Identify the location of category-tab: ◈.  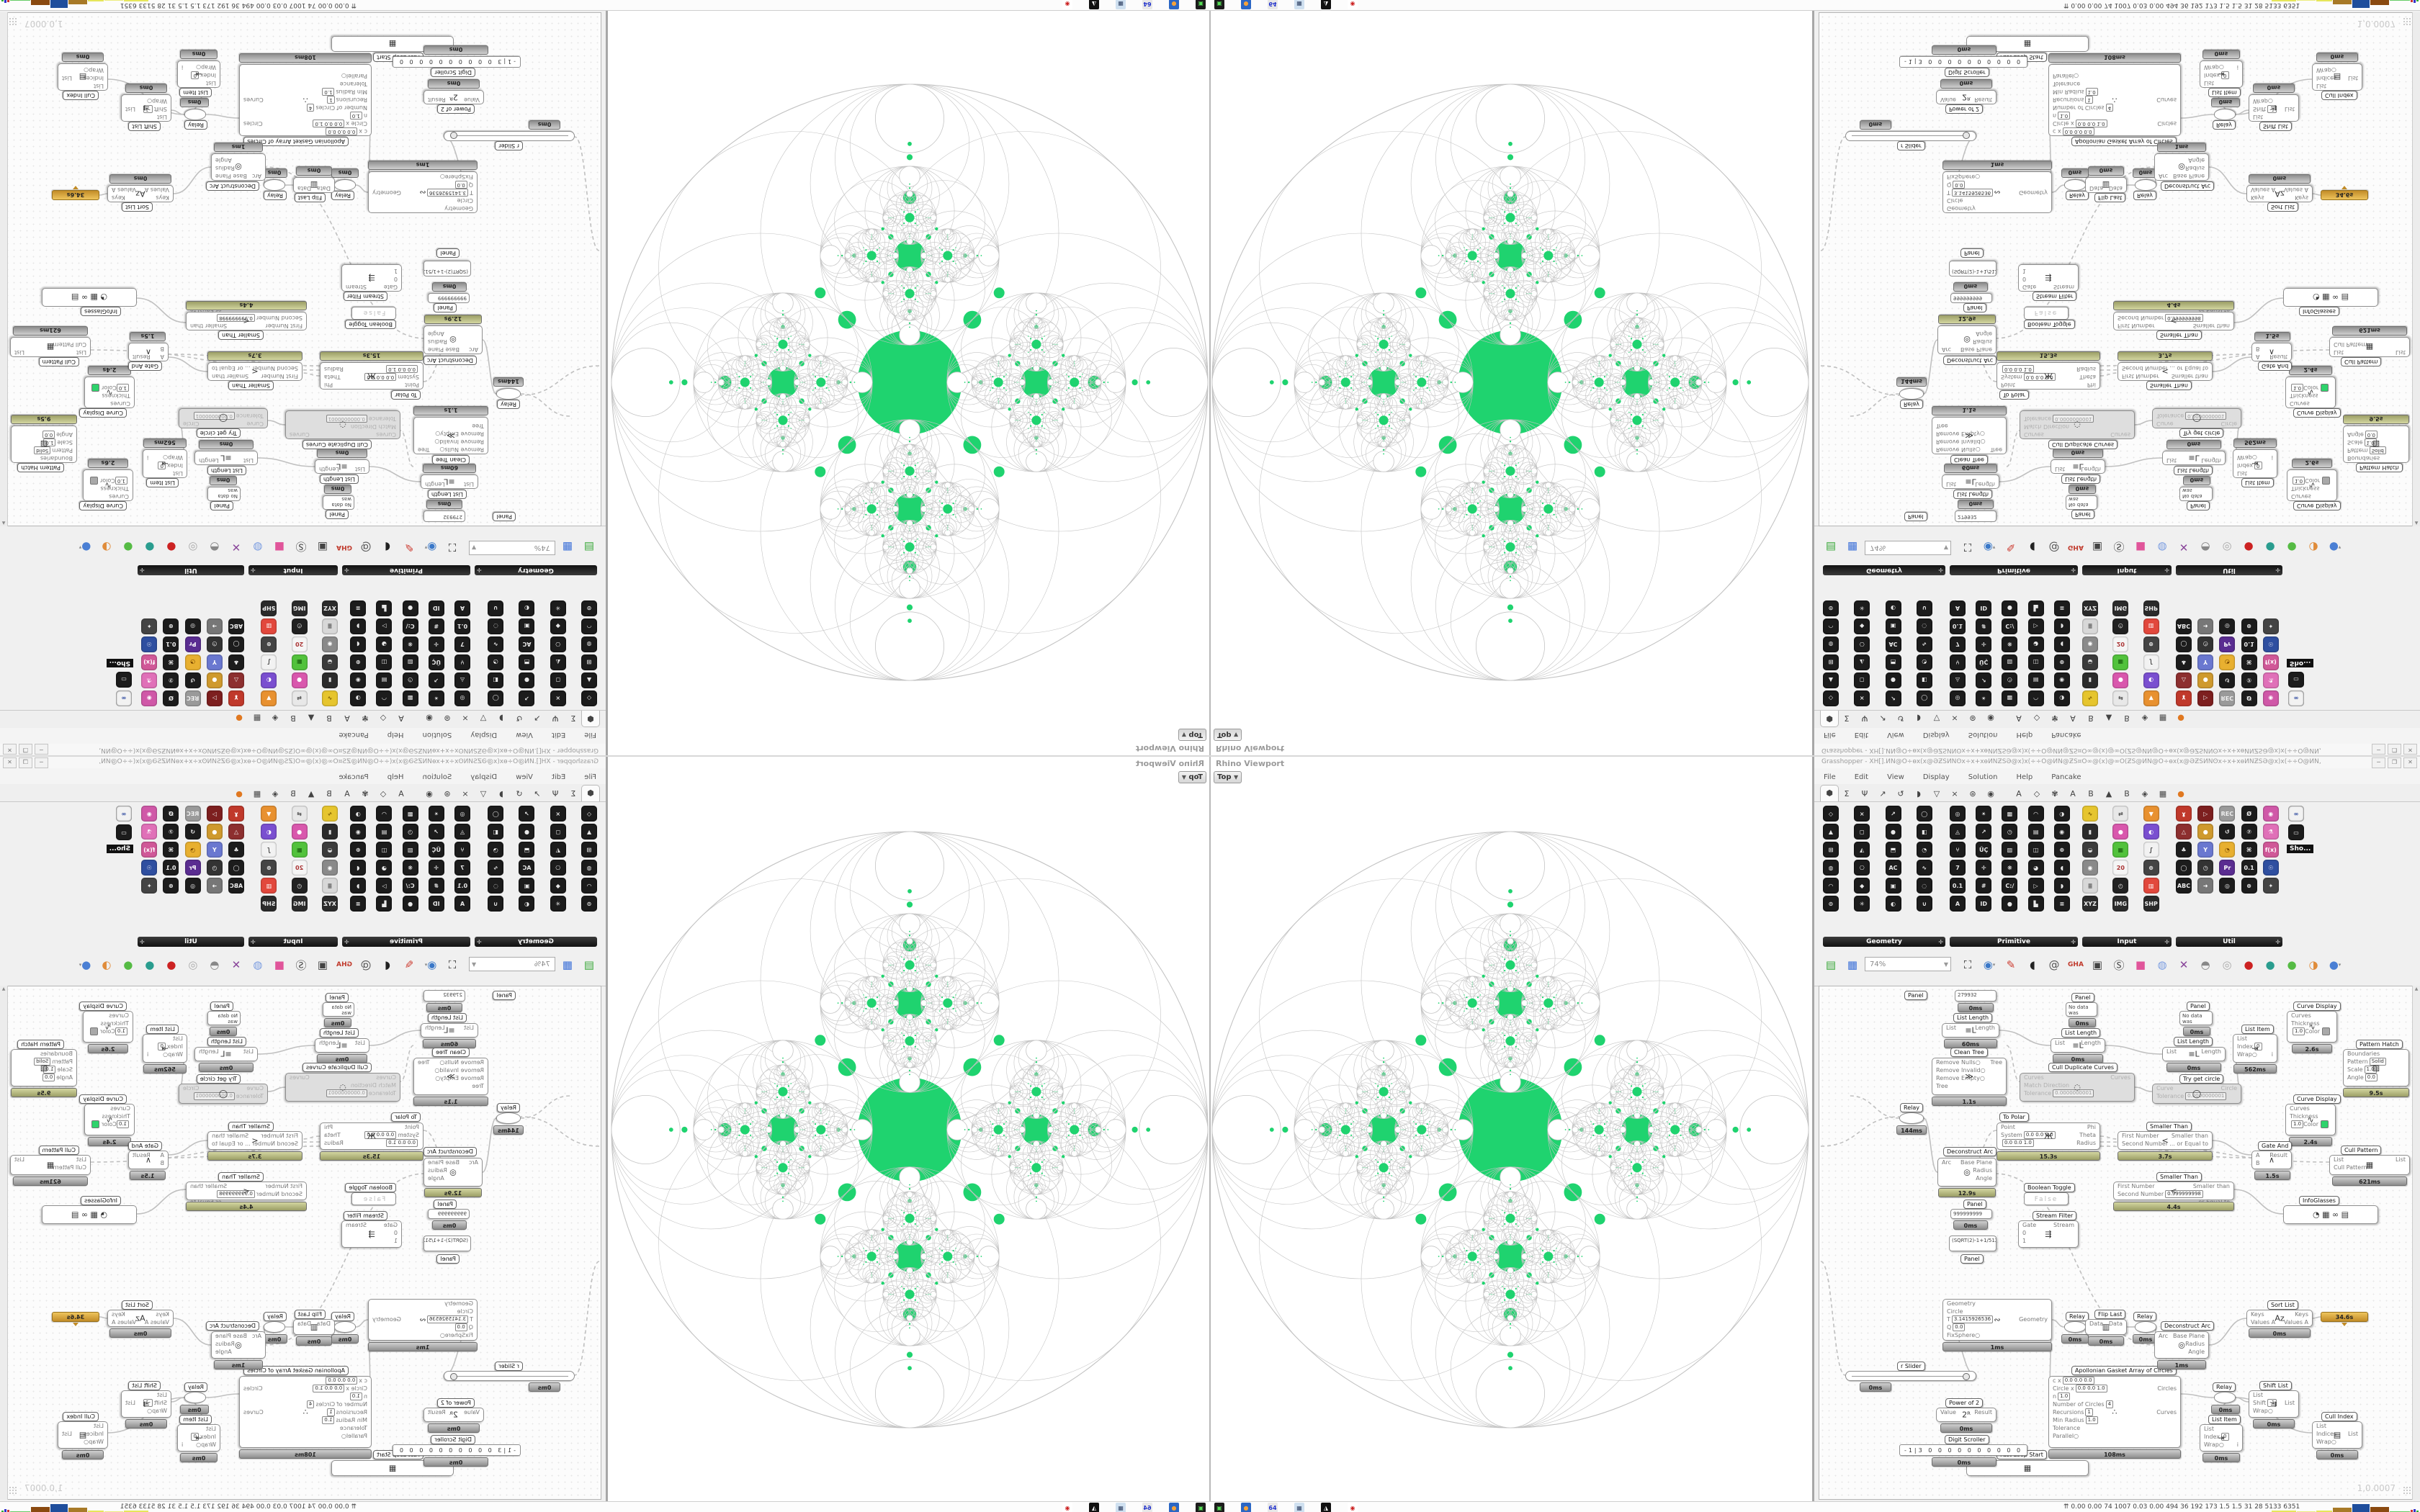
(275, 793).